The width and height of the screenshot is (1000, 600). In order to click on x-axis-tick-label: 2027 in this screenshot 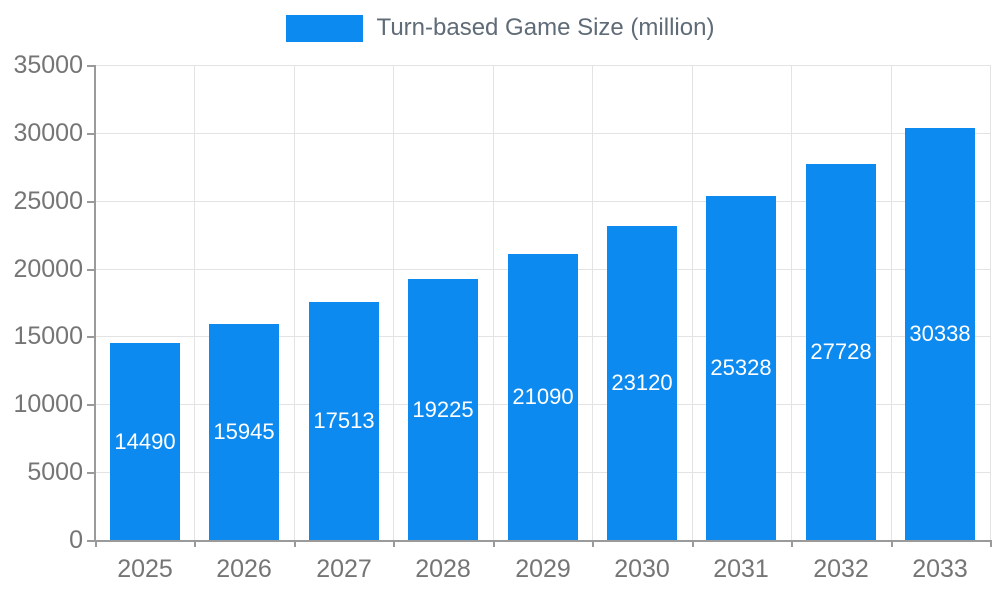, I will do `click(344, 569)`.